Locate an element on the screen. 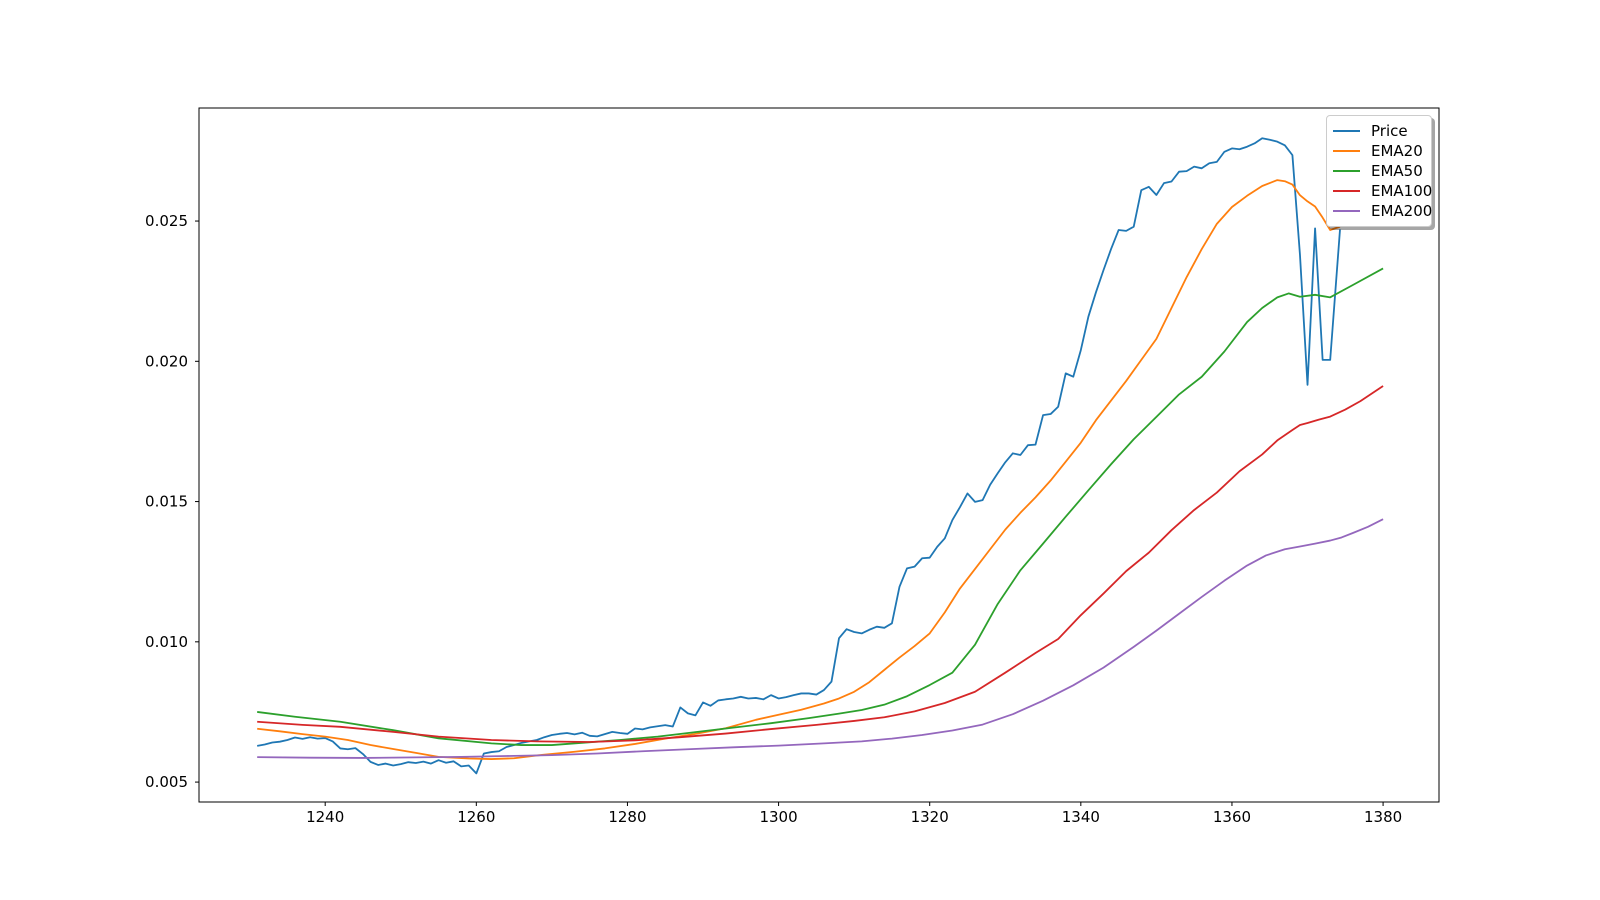 The height and width of the screenshot is (900, 1600). x-tick-label: 1360 is located at coordinates (1232, 817).